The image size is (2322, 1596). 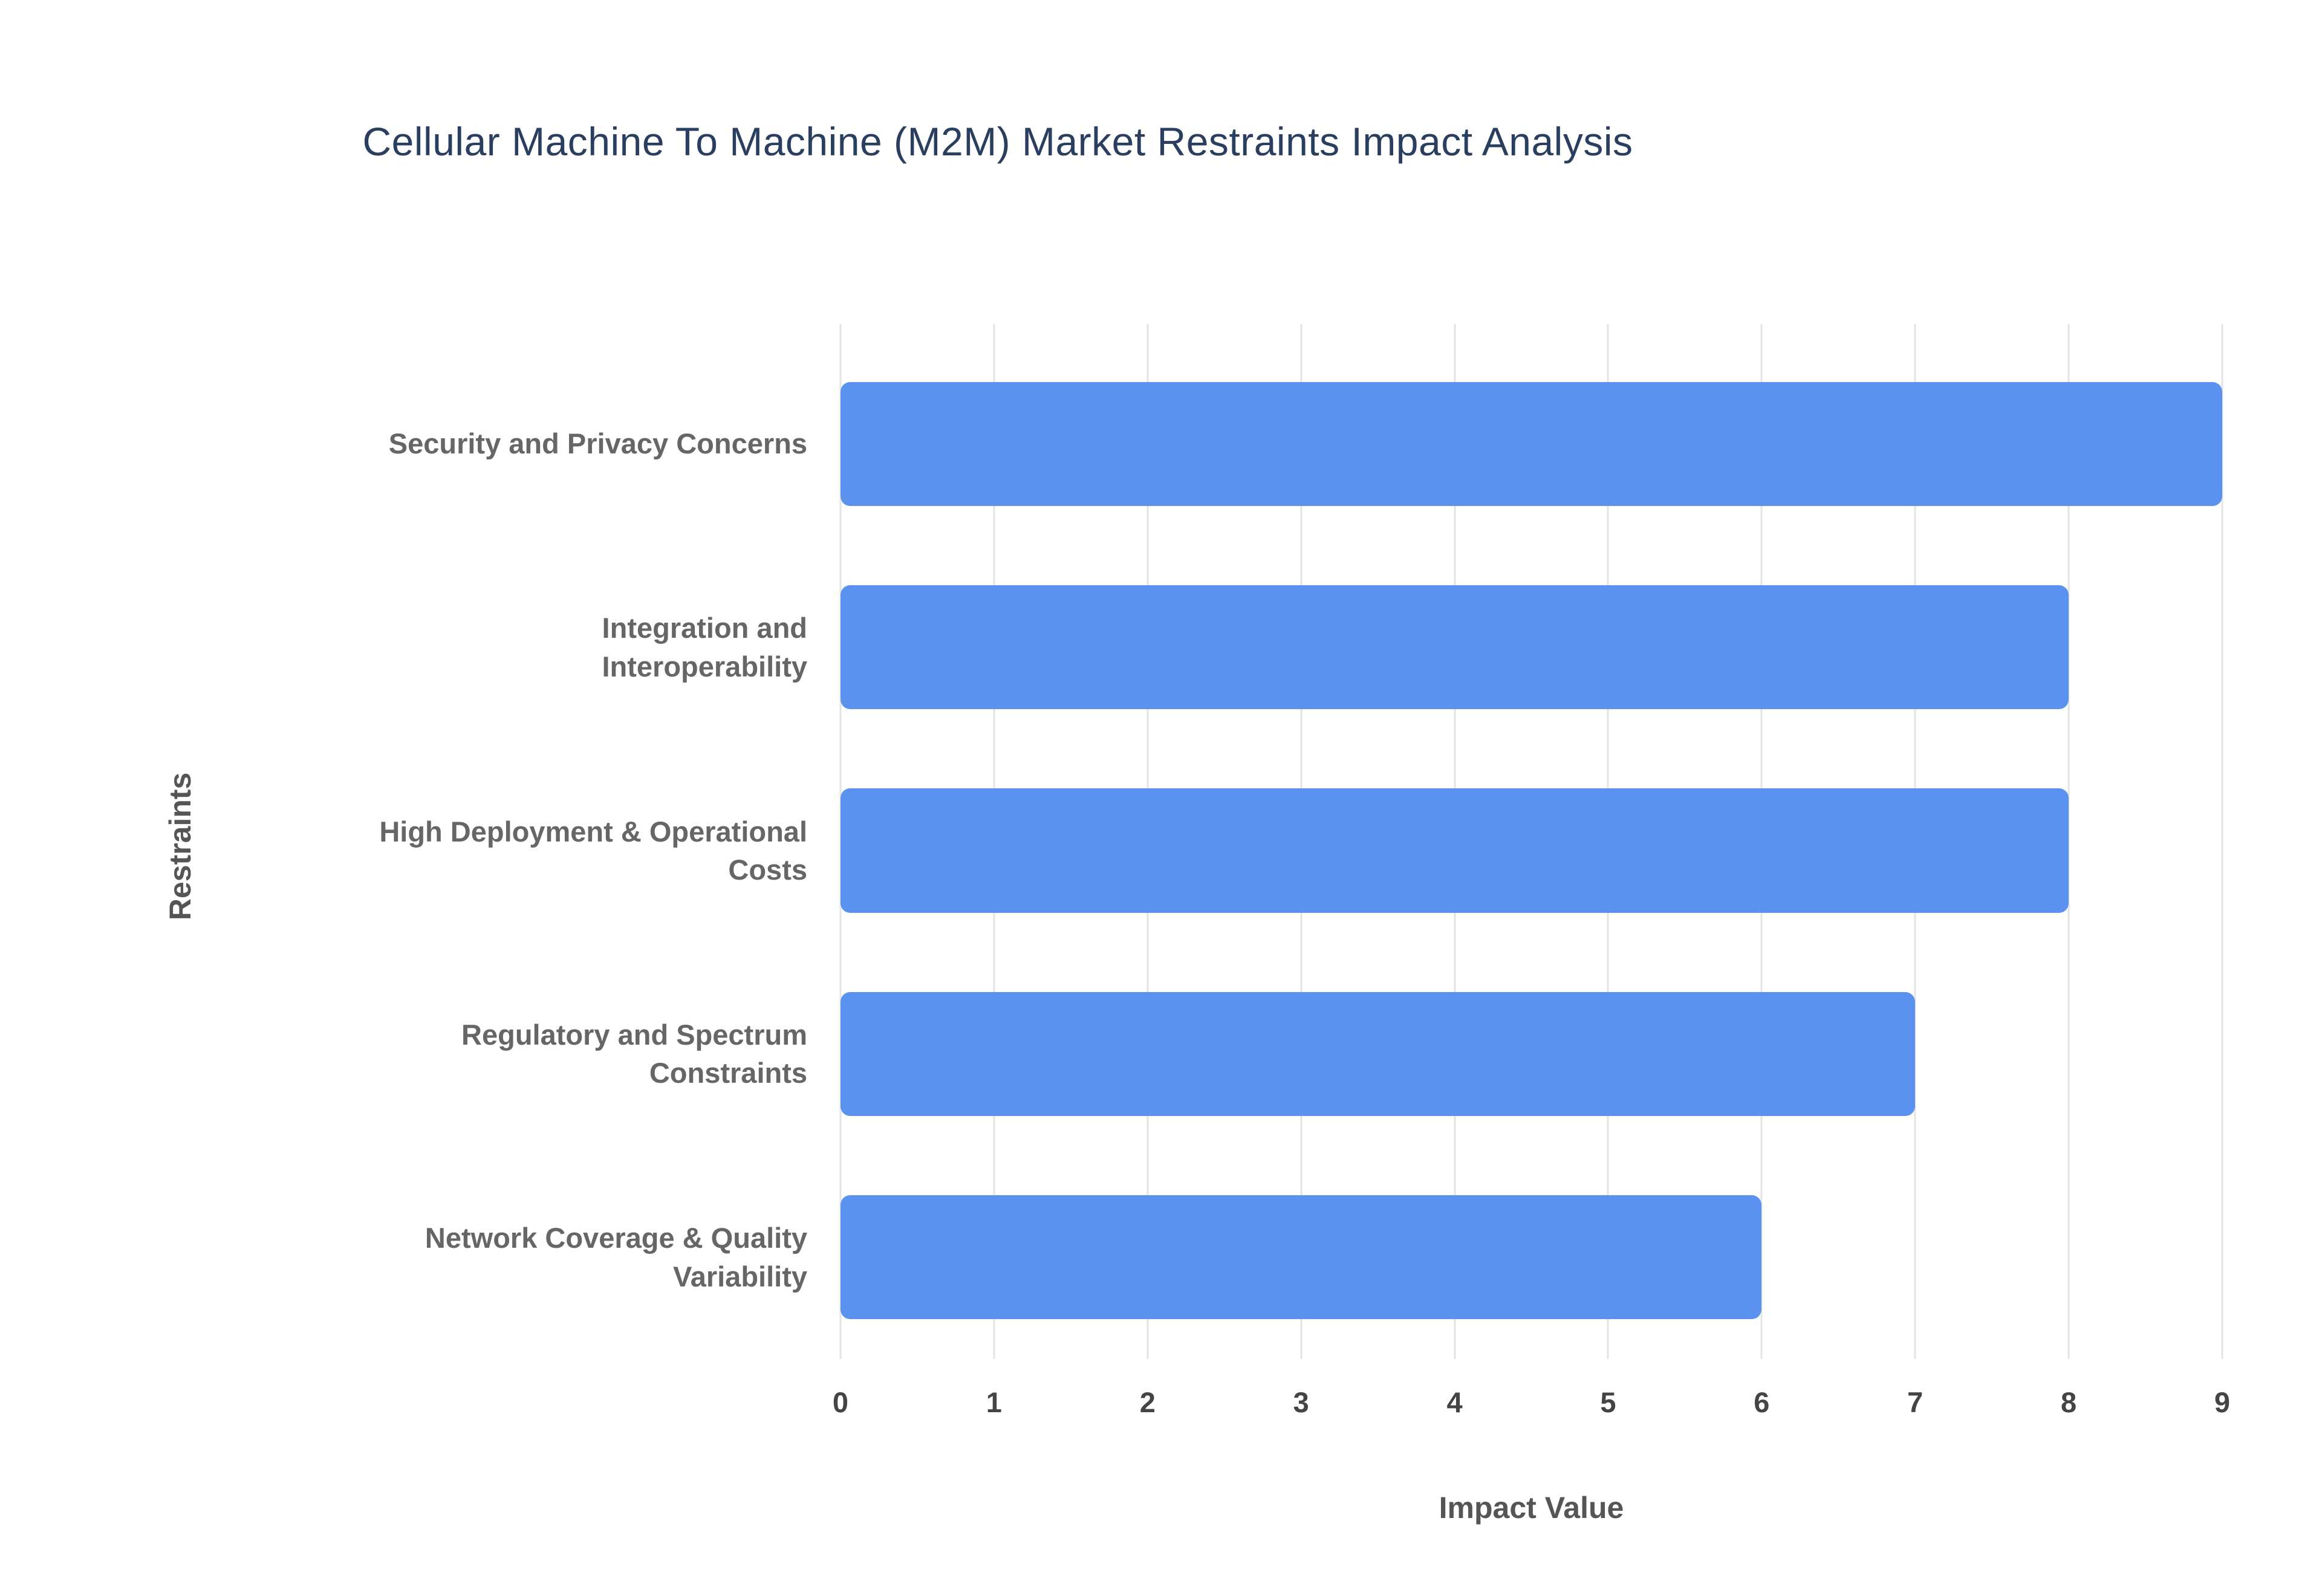 What do you see at coordinates (994, 1402) in the screenshot?
I see `x-tick-label: 1` at bounding box center [994, 1402].